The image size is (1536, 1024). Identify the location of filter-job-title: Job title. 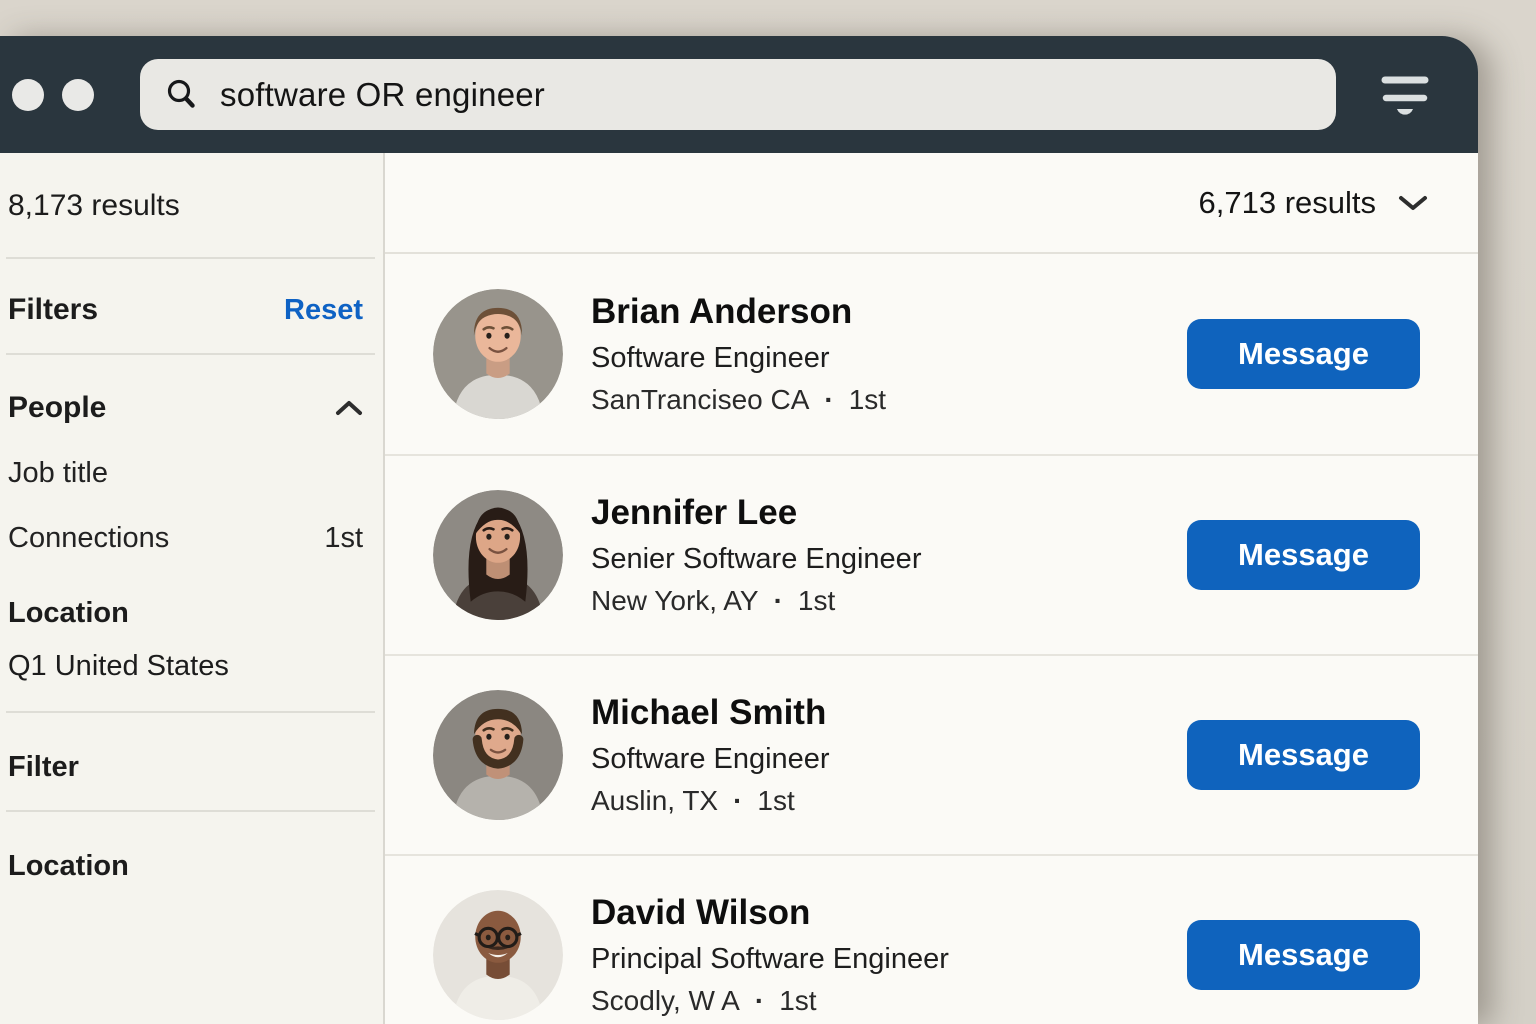
(185, 473).